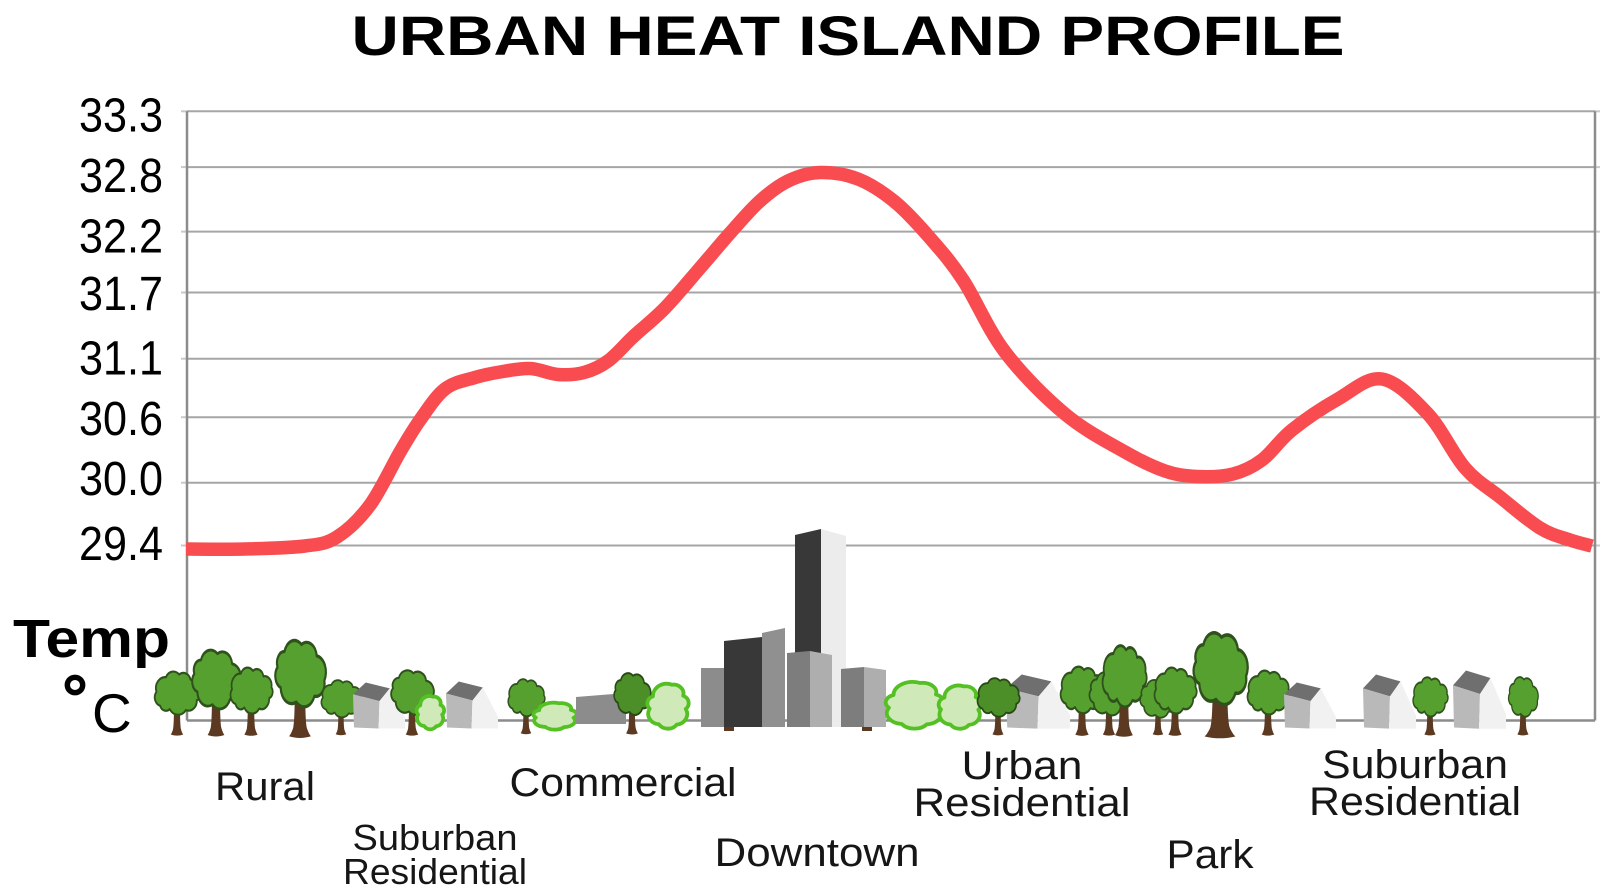 The width and height of the screenshot is (1600, 890). Describe the element at coordinates (121, 479) in the screenshot. I see `svg-text: 30.0` at that location.